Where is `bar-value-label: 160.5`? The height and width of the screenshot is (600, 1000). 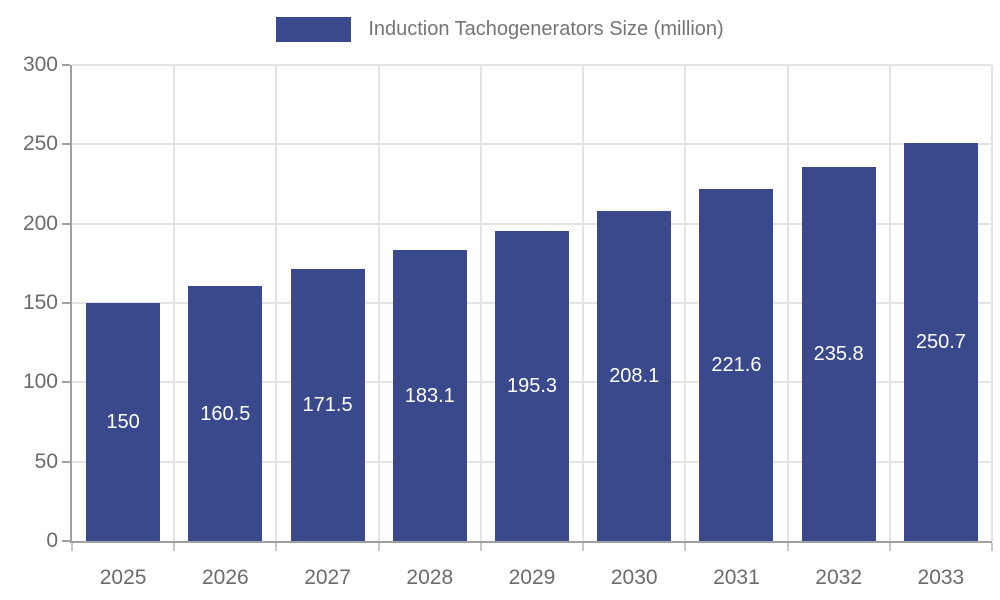 bar-value-label: 160.5 is located at coordinates (225, 413).